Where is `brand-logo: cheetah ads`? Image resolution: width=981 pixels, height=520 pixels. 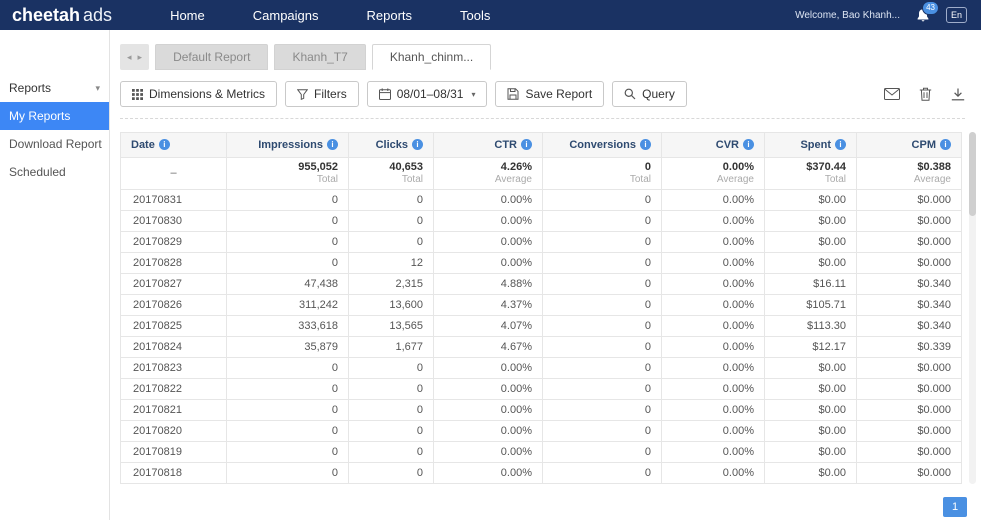 brand-logo: cheetah ads is located at coordinates (62, 15).